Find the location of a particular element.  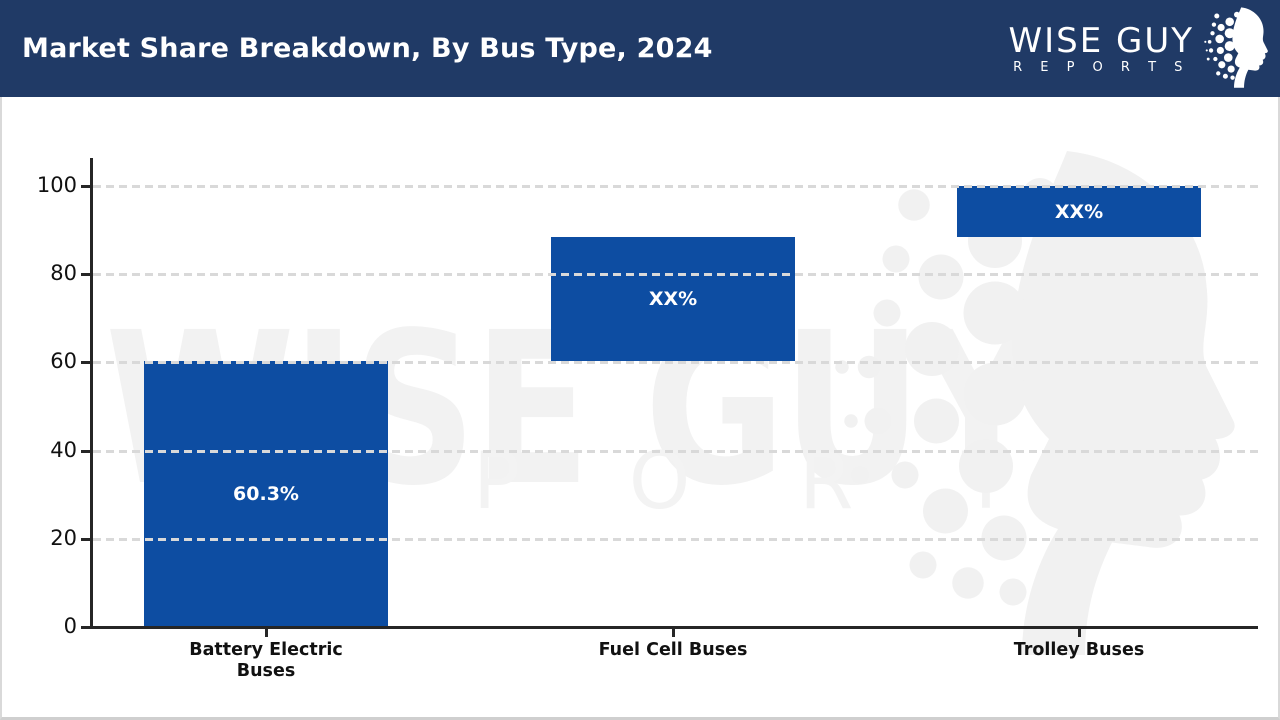

gridline-y80 is located at coordinates (675, 275).